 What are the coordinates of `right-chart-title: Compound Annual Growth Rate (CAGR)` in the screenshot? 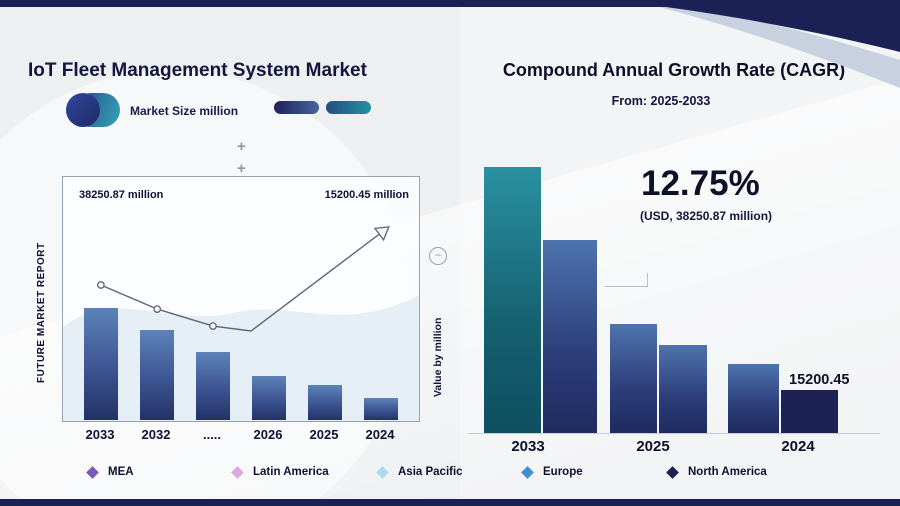 It's located at (674, 70).